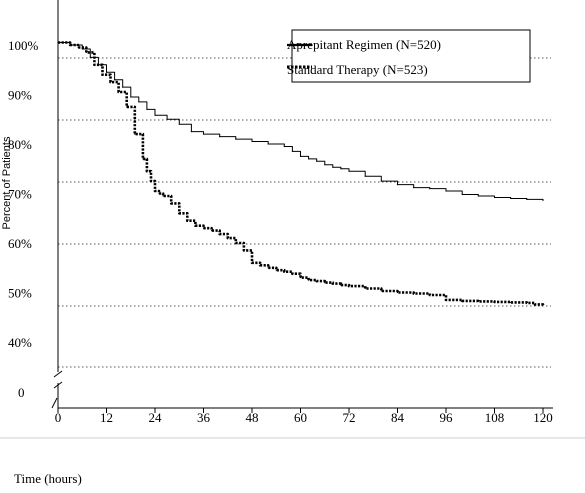  What do you see at coordinates (20, 342) in the screenshot?
I see `y-tick-label-40: 40%` at bounding box center [20, 342].